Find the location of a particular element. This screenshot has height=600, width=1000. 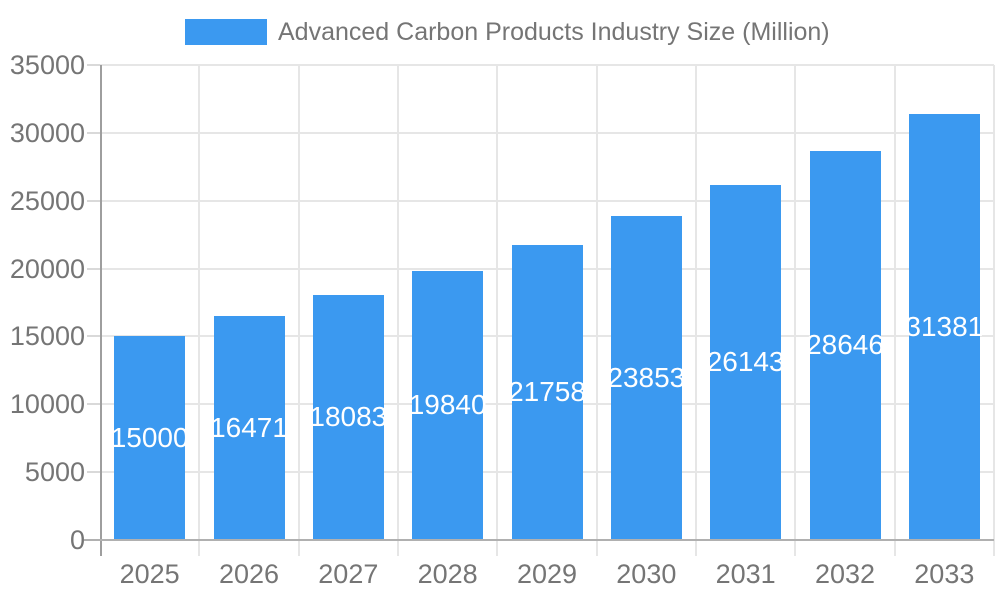

bar-value-label: 18083 is located at coordinates (348, 416).